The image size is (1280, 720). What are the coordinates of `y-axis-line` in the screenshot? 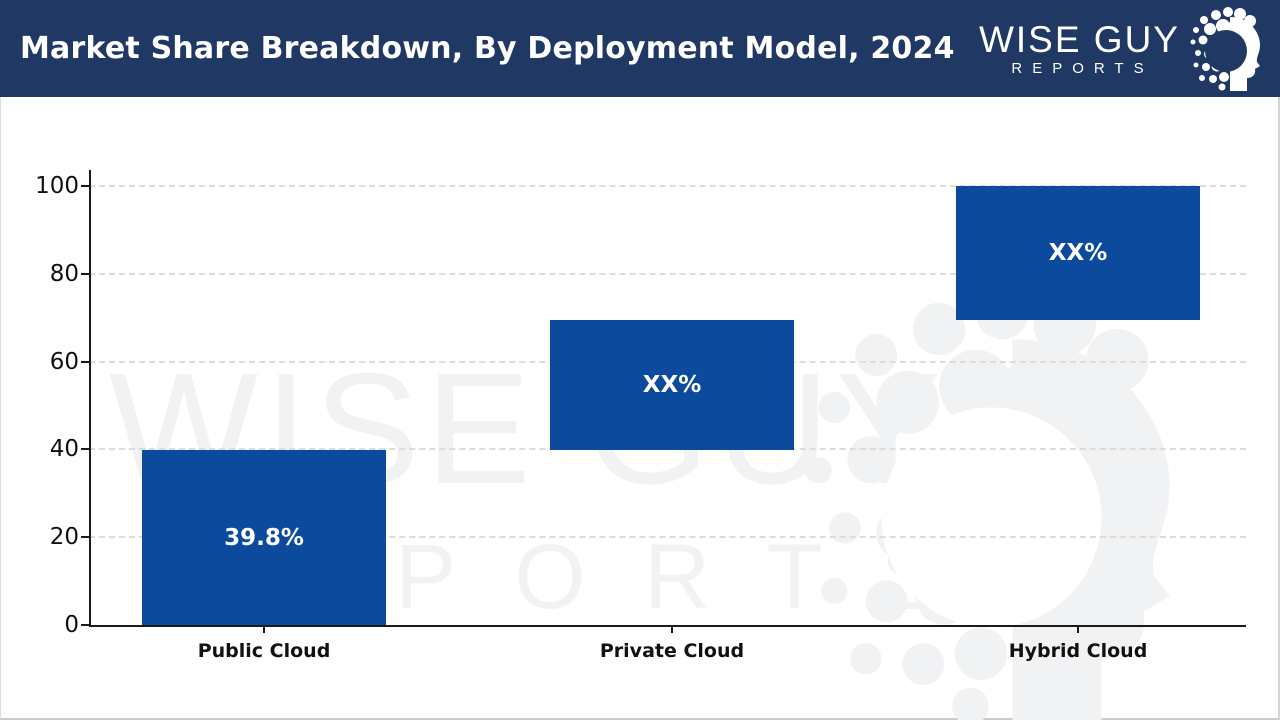 It's located at (90, 398).